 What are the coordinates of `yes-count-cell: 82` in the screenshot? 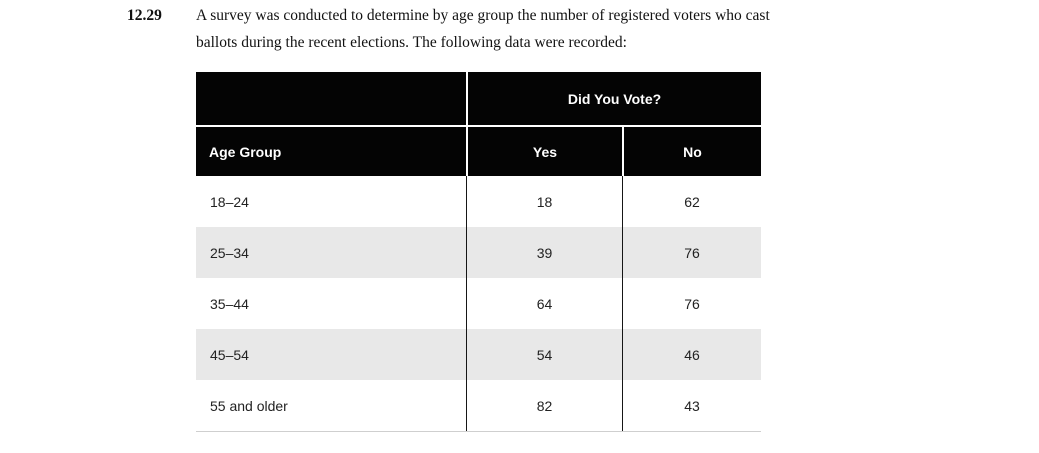 It's located at (544, 405).